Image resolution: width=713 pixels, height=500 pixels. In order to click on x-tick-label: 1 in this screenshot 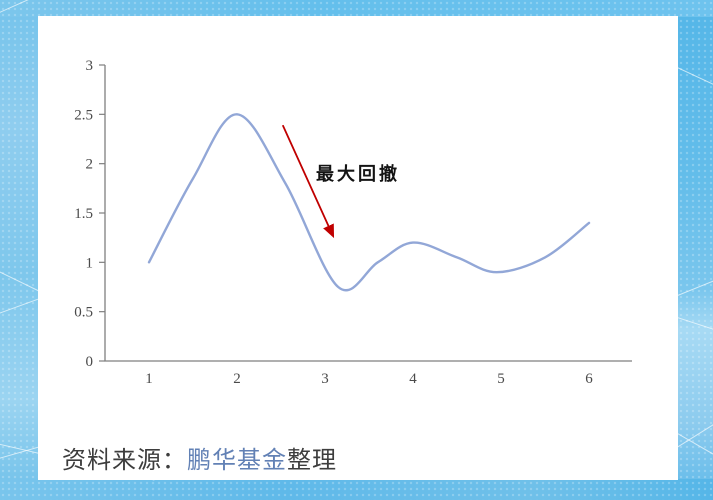, I will do `click(149, 379)`.